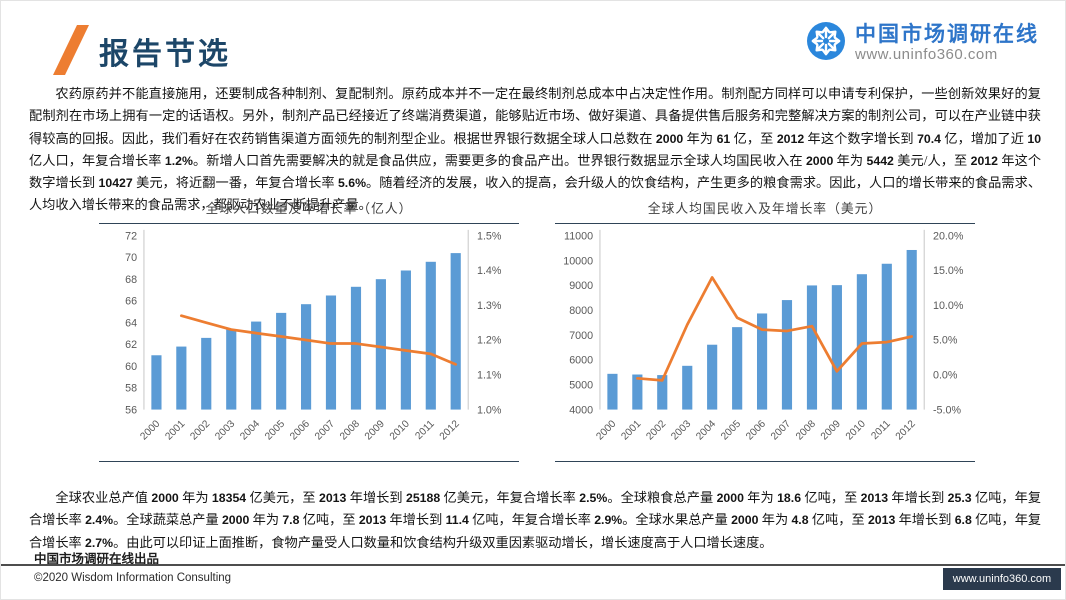 The height and width of the screenshot is (600, 1066). I want to click on svg-text: 1.1%, so click(489, 376).